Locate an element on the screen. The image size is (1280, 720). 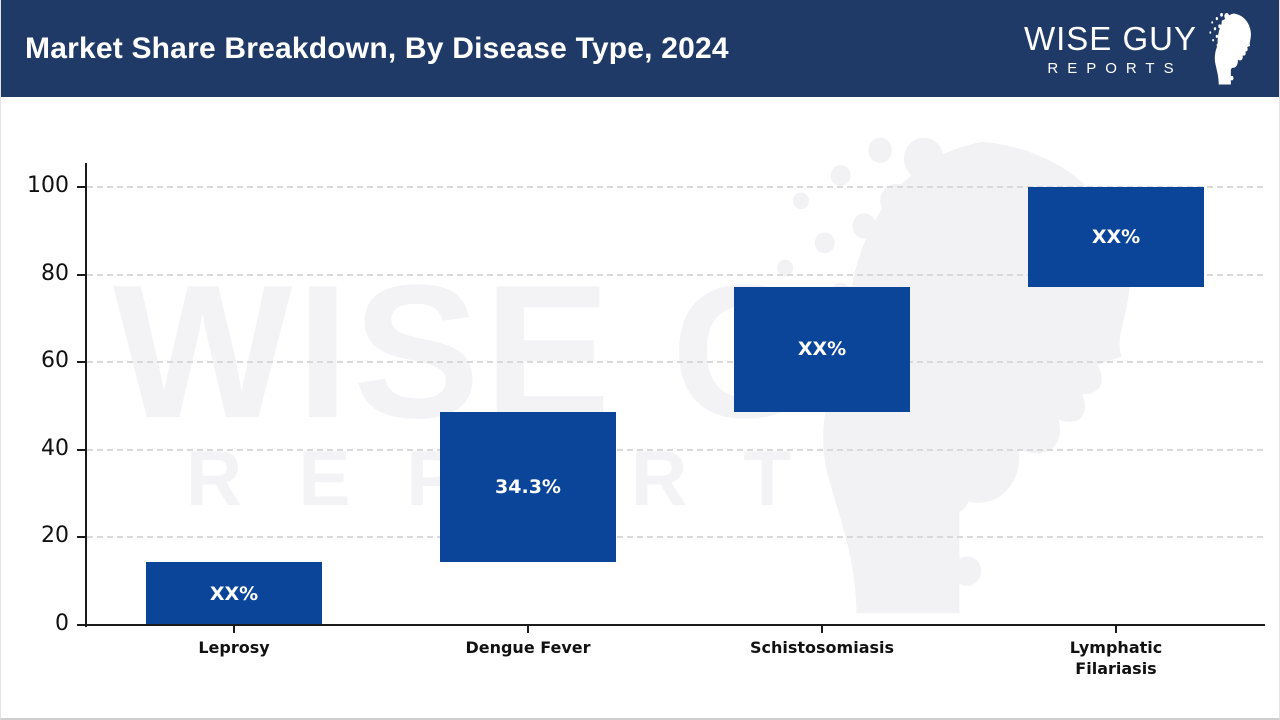
logo-wordmark: WISE GUY is located at coordinates (1110, 38).